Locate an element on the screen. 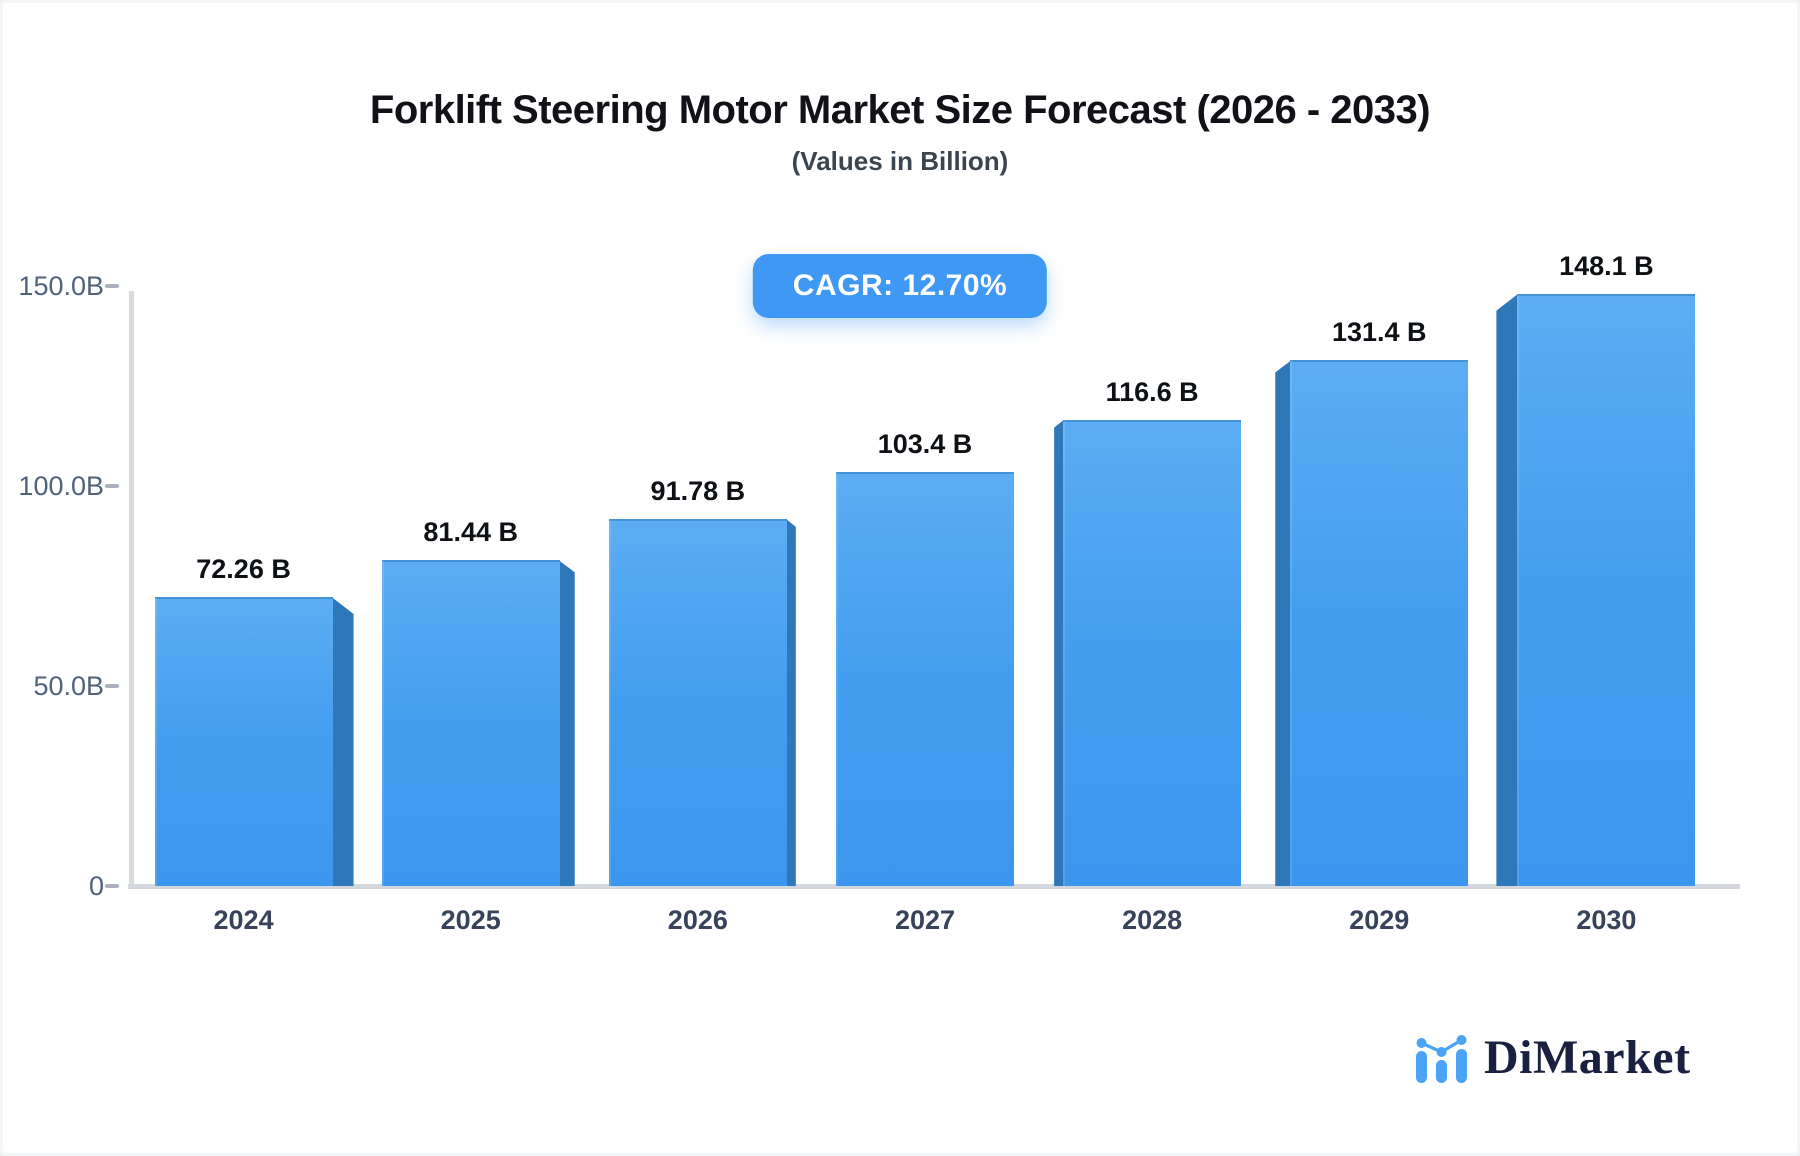 The image size is (1800, 1156). bar-column-2029: 131.4 B 2029 is located at coordinates (1379, 610).